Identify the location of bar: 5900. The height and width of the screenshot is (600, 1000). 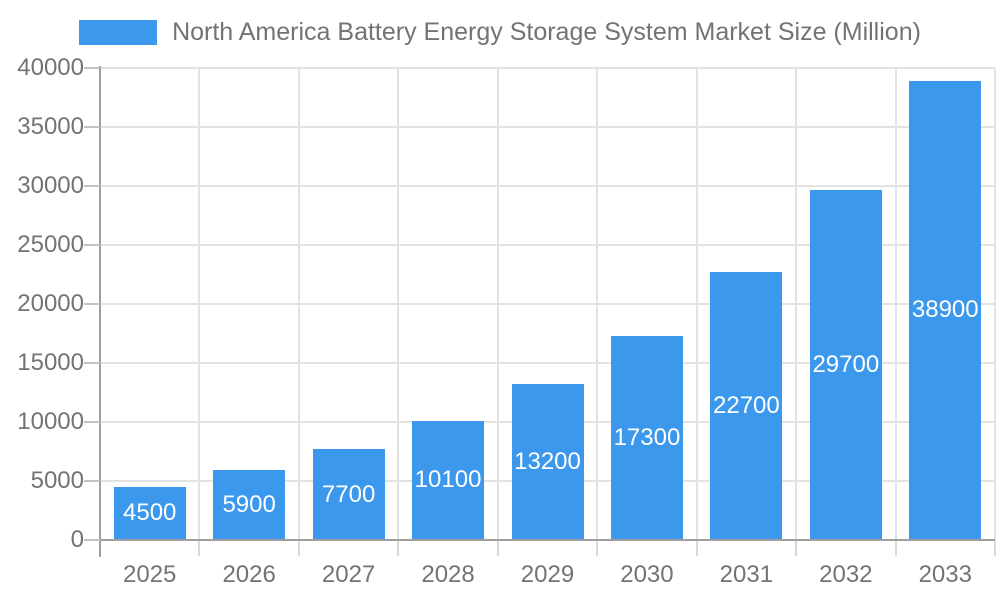
(249, 505).